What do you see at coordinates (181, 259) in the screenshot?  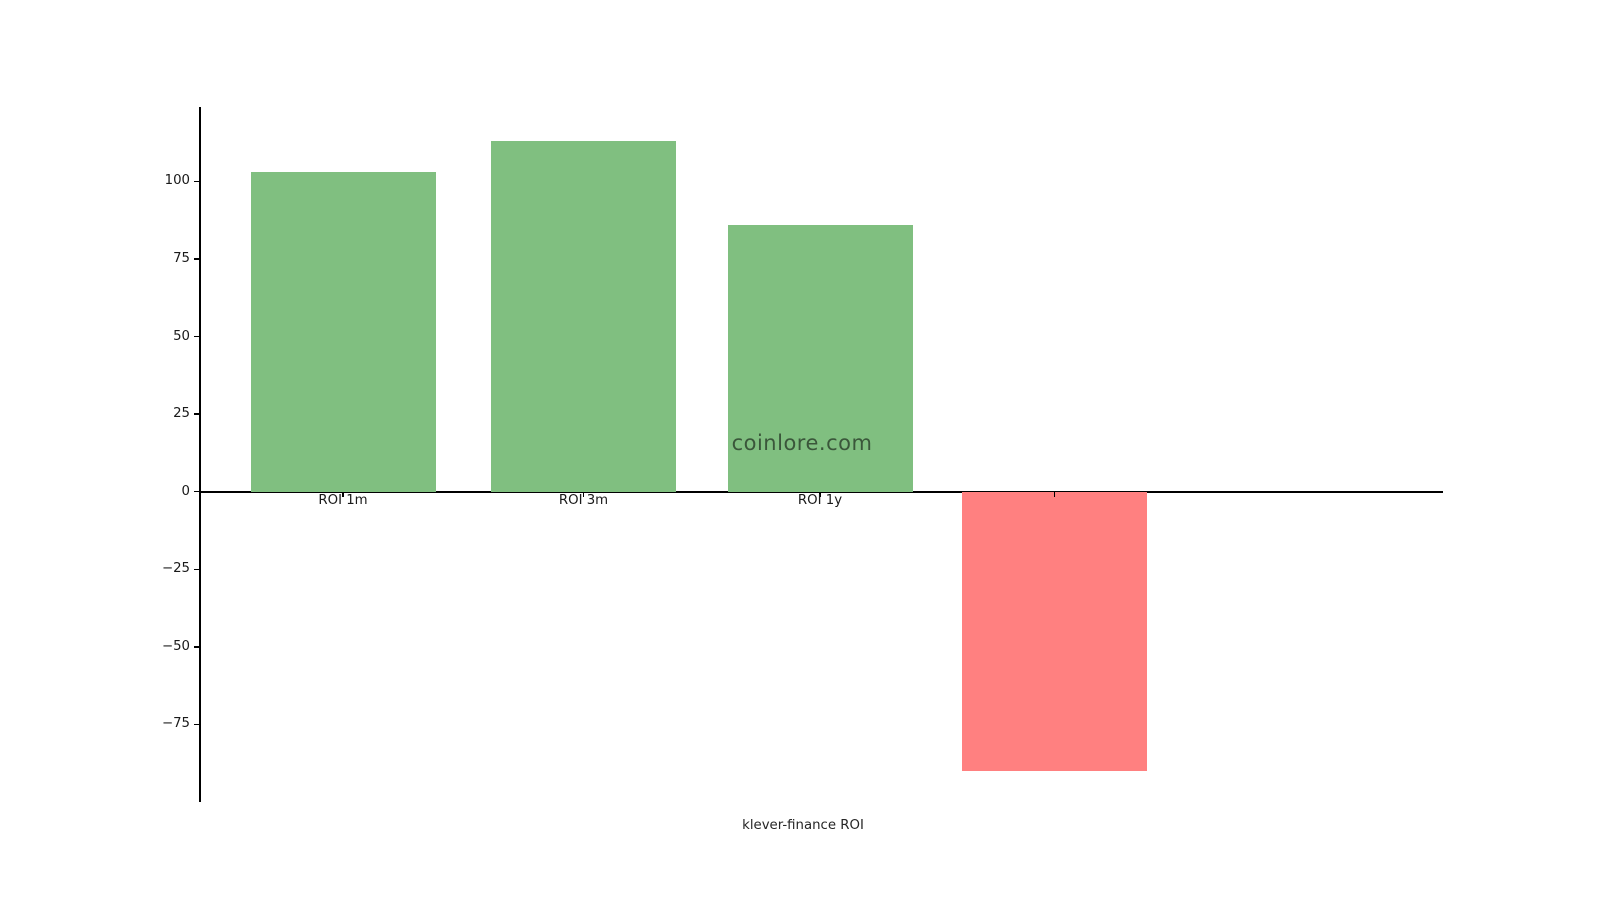 I see `y-tick-label: 75` at bounding box center [181, 259].